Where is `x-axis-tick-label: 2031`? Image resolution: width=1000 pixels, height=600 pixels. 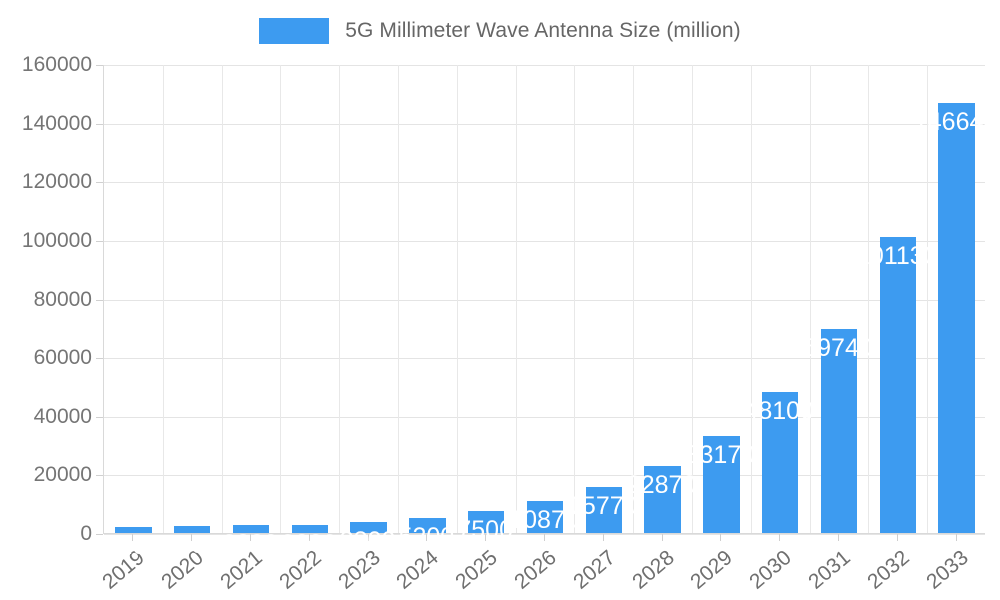
x-axis-tick-label: 2031 is located at coordinates (829, 570).